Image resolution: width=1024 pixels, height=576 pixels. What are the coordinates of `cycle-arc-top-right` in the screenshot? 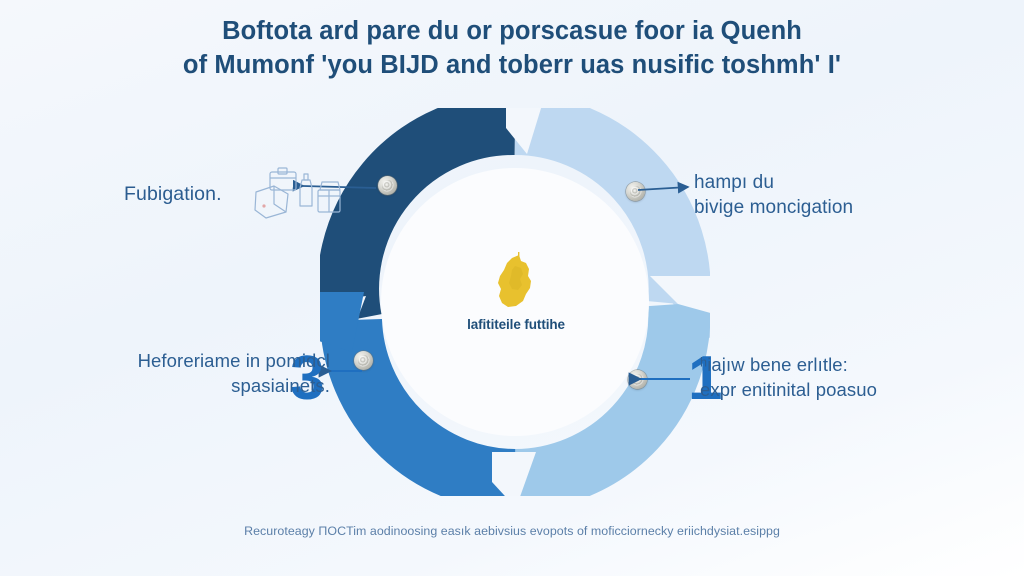 It's located at (612, 207).